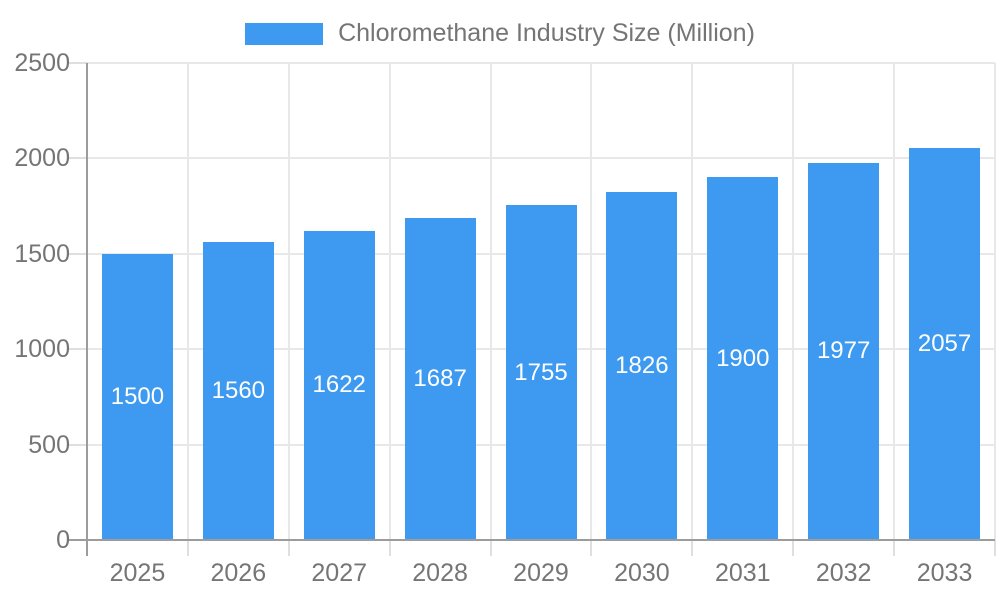 The image size is (1000, 600). I want to click on bar-value-label: 1826, so click(642, 365).